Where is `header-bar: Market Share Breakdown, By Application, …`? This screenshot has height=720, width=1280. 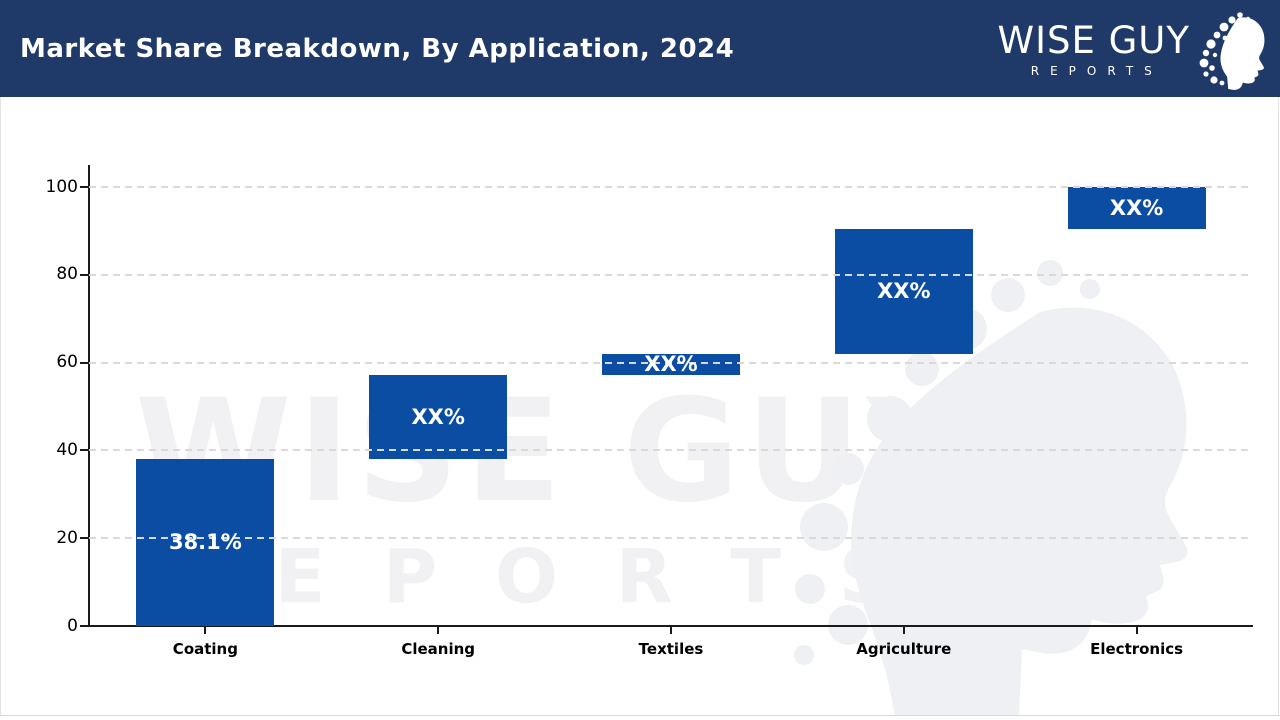 header-bar: Market Share Breakdown, By Application, … is located at coordinates (640, 48).